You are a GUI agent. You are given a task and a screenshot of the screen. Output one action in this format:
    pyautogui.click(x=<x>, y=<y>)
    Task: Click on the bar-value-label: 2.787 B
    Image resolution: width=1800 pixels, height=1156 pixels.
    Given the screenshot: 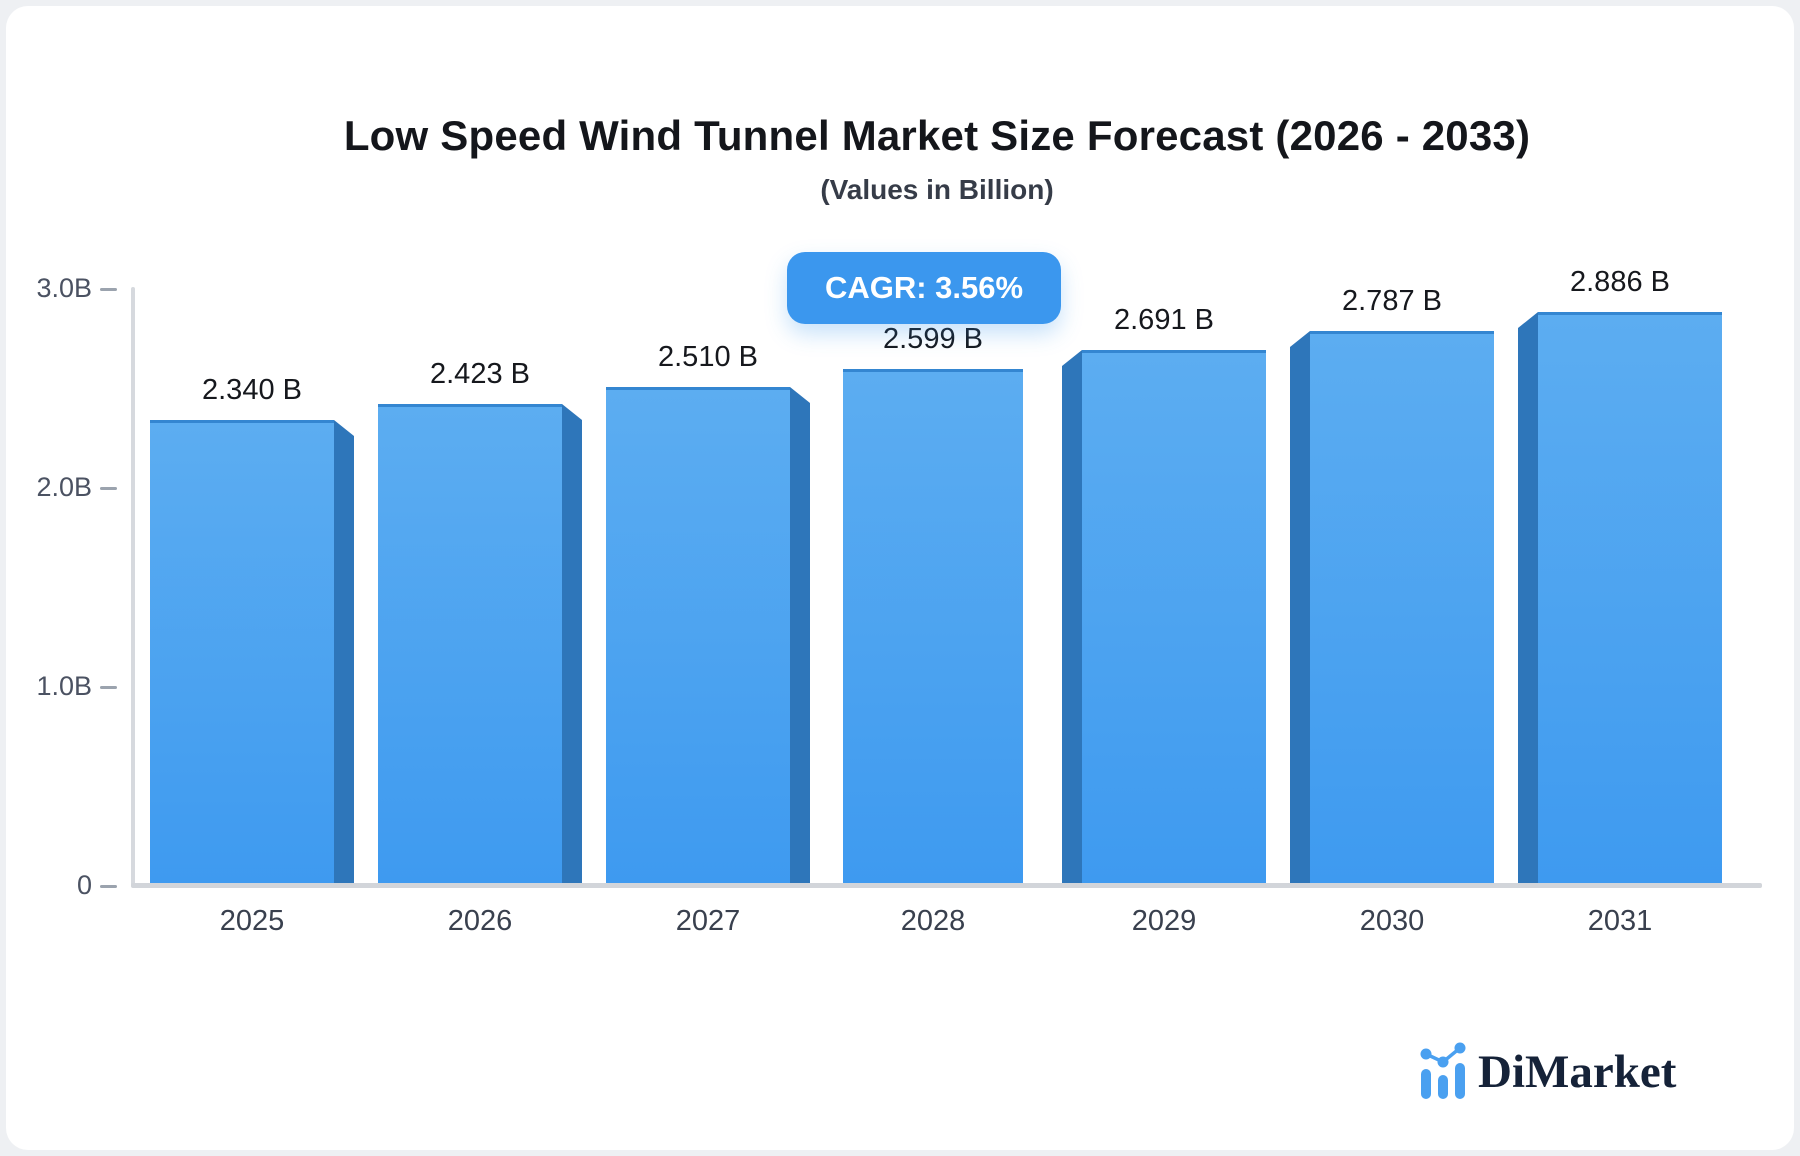 What is the action you would take?
    pyautogui.click(x=1392, y=301)
    